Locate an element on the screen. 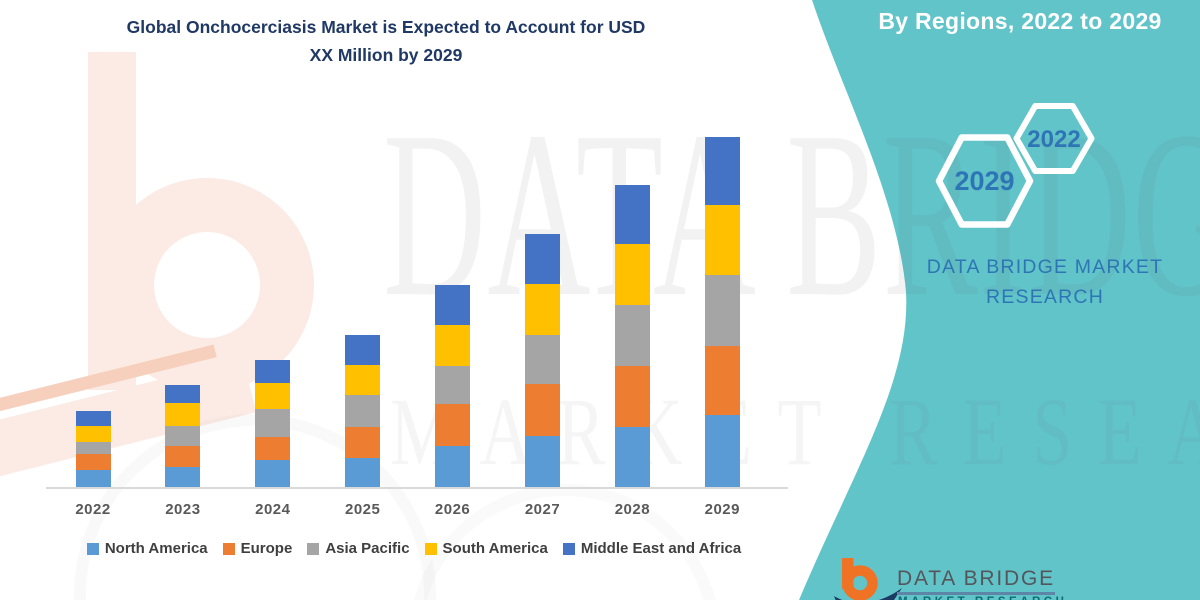 The width and height of the screenshot is (1200, 600). panel-brand-line1: DATA BRIDGE MARKET is located at coordinates (1045, 267).